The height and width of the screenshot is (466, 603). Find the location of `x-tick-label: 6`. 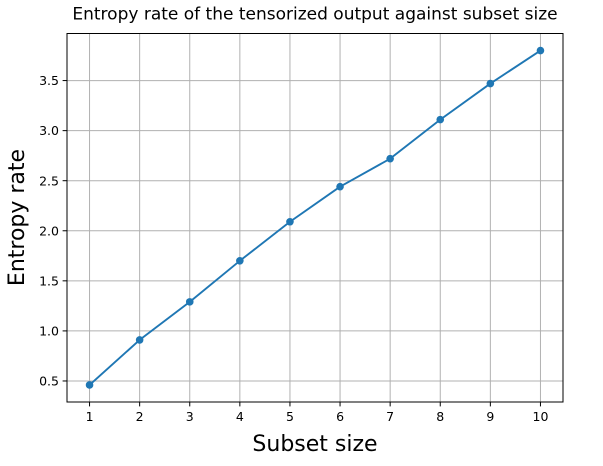

x-tick-label: 6 is located at coordinates (340, 416).